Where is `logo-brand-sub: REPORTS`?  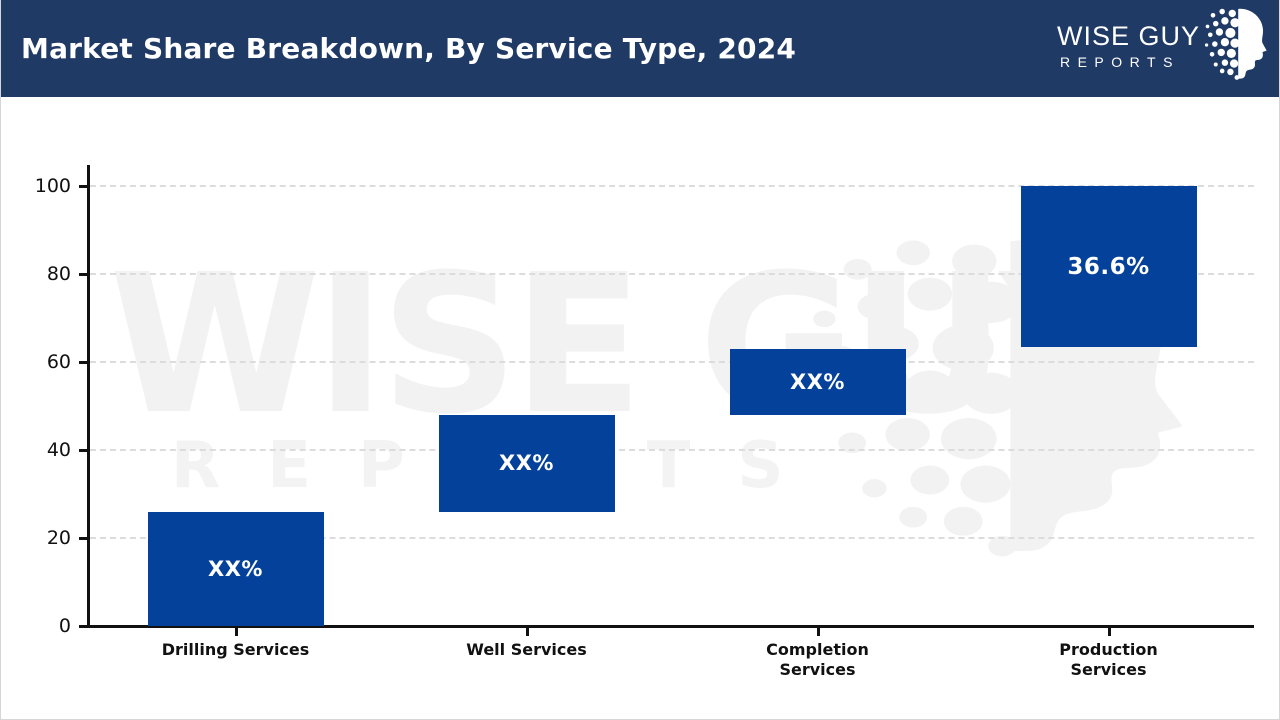 logo-brand-sub: REPORTS is located at coordinates (1119, 61).